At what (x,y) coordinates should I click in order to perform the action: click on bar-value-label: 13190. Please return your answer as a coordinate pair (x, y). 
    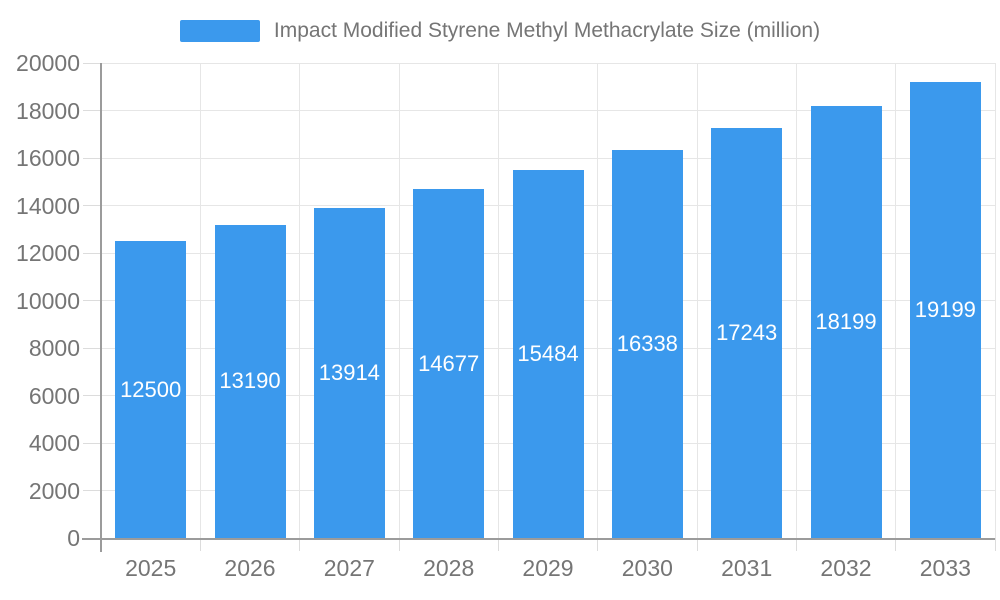
    Looking at the image, I should click on (250, 381).